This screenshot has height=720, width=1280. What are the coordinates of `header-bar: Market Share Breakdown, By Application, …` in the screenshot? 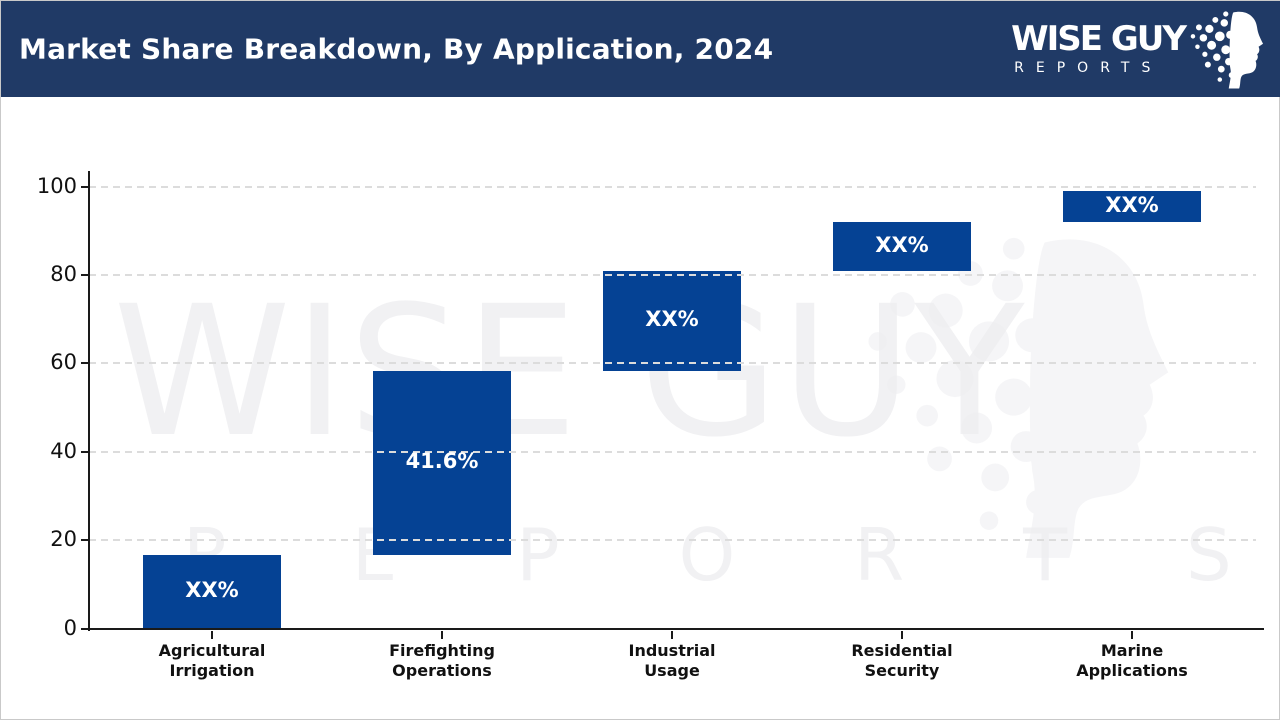 It's located at (640, 49).